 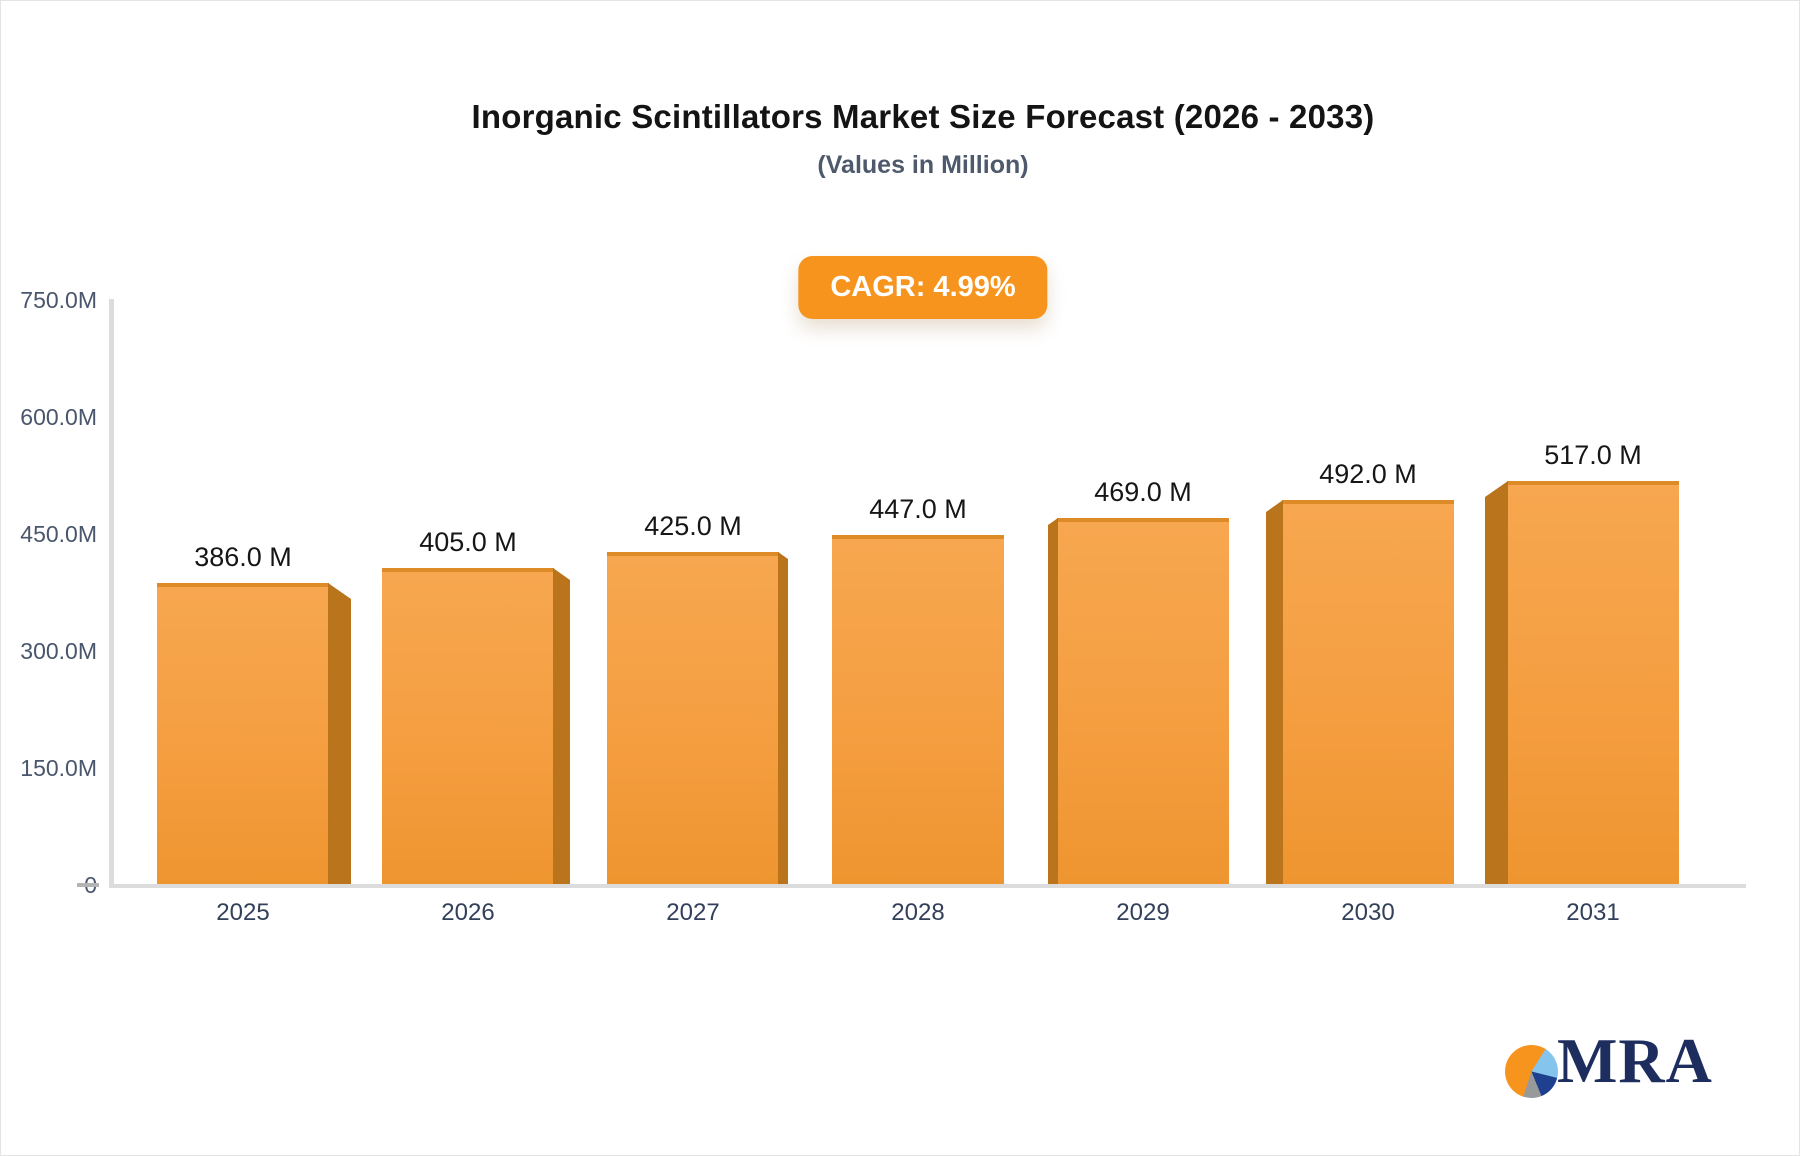 I want to click on x-axis-tick-label: 2031, so click(x=1593, y=912).